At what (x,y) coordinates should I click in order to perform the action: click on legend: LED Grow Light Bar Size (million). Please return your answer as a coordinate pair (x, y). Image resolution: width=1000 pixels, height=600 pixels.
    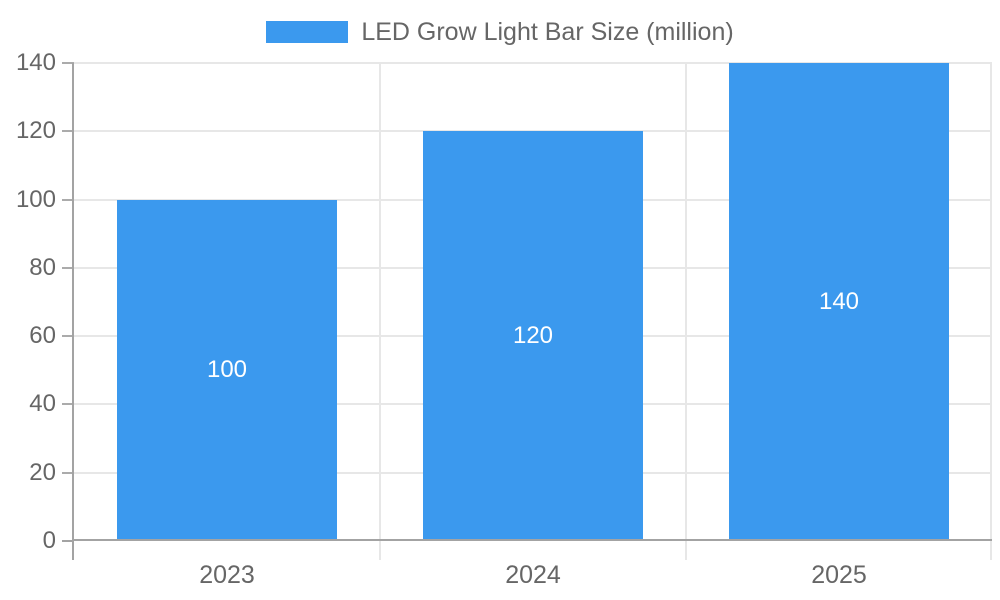
    Looking at the image, I should click on (500, 32).